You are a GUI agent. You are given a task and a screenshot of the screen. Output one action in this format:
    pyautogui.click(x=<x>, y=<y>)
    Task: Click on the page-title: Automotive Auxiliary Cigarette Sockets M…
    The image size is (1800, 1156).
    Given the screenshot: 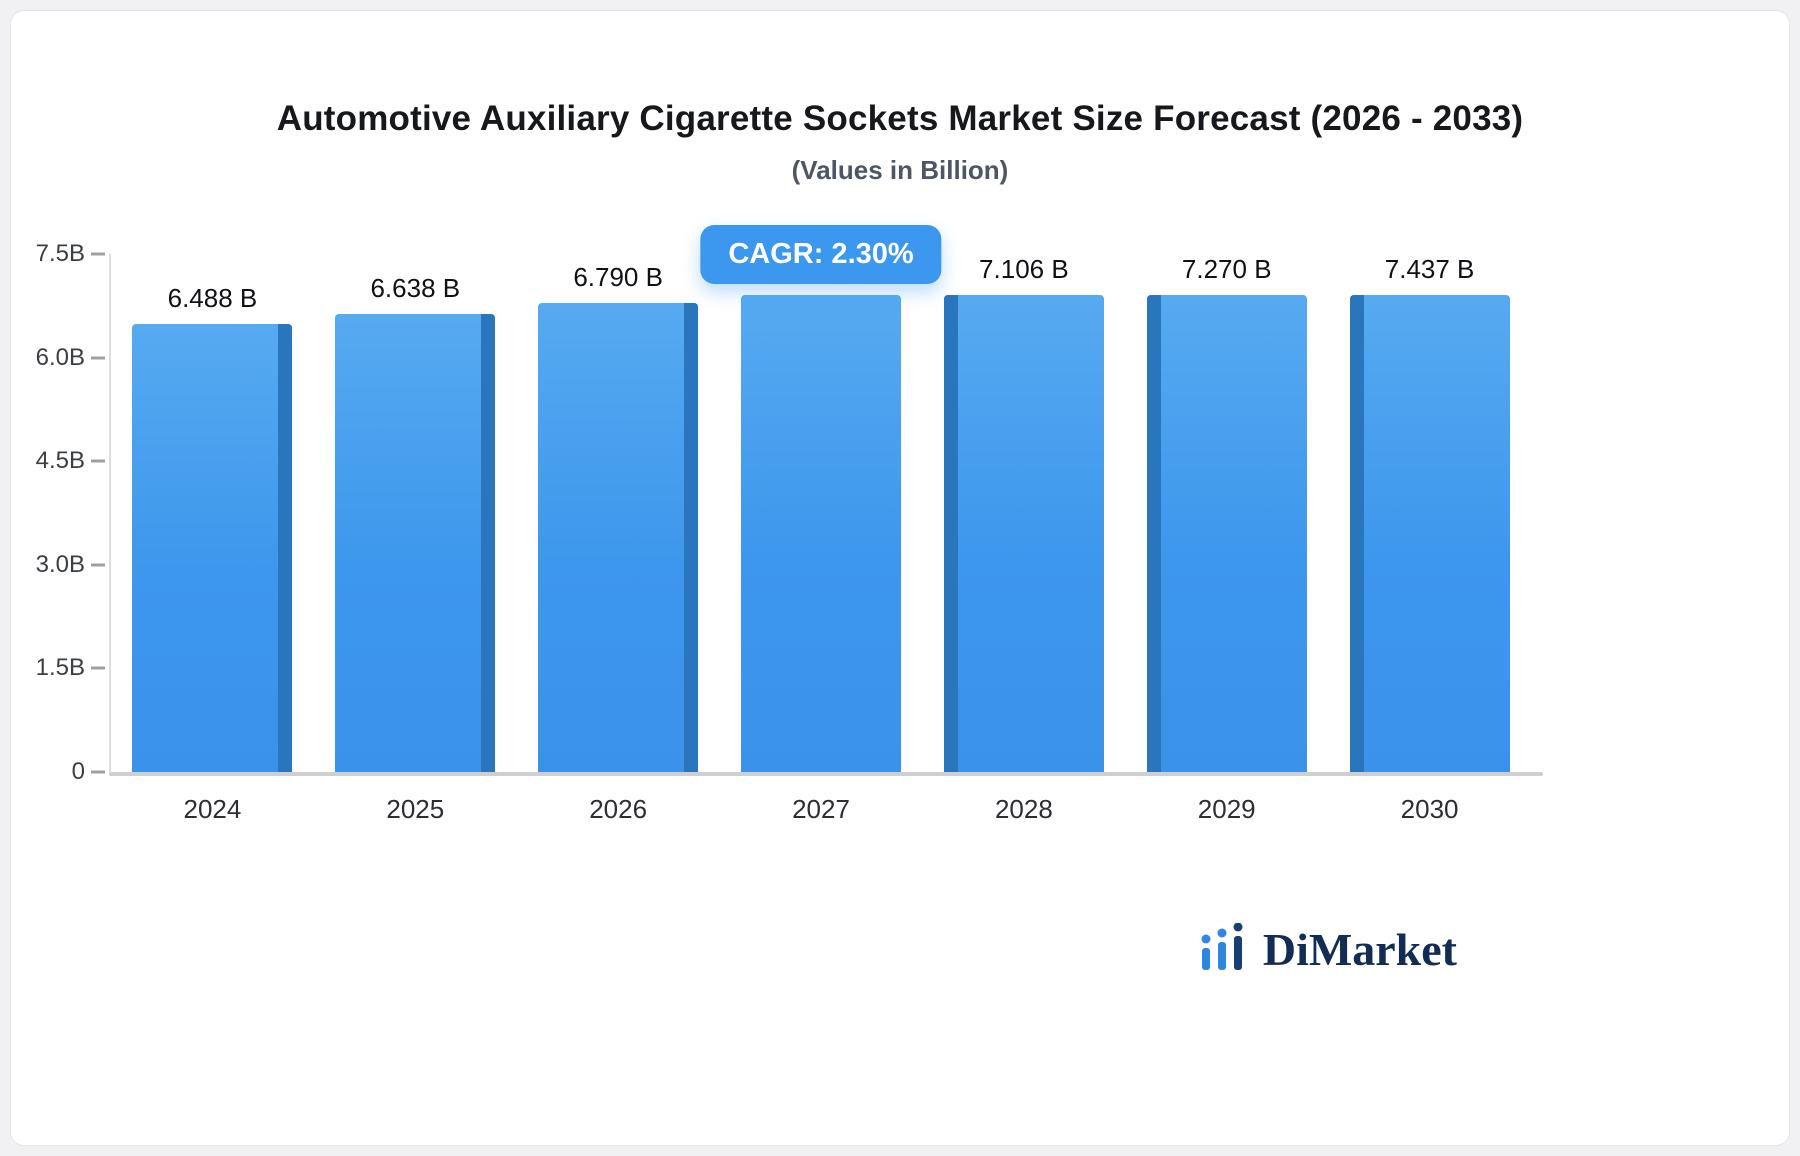 What is the action you would take?
    pyautogui.click(x=900, y=118)
    